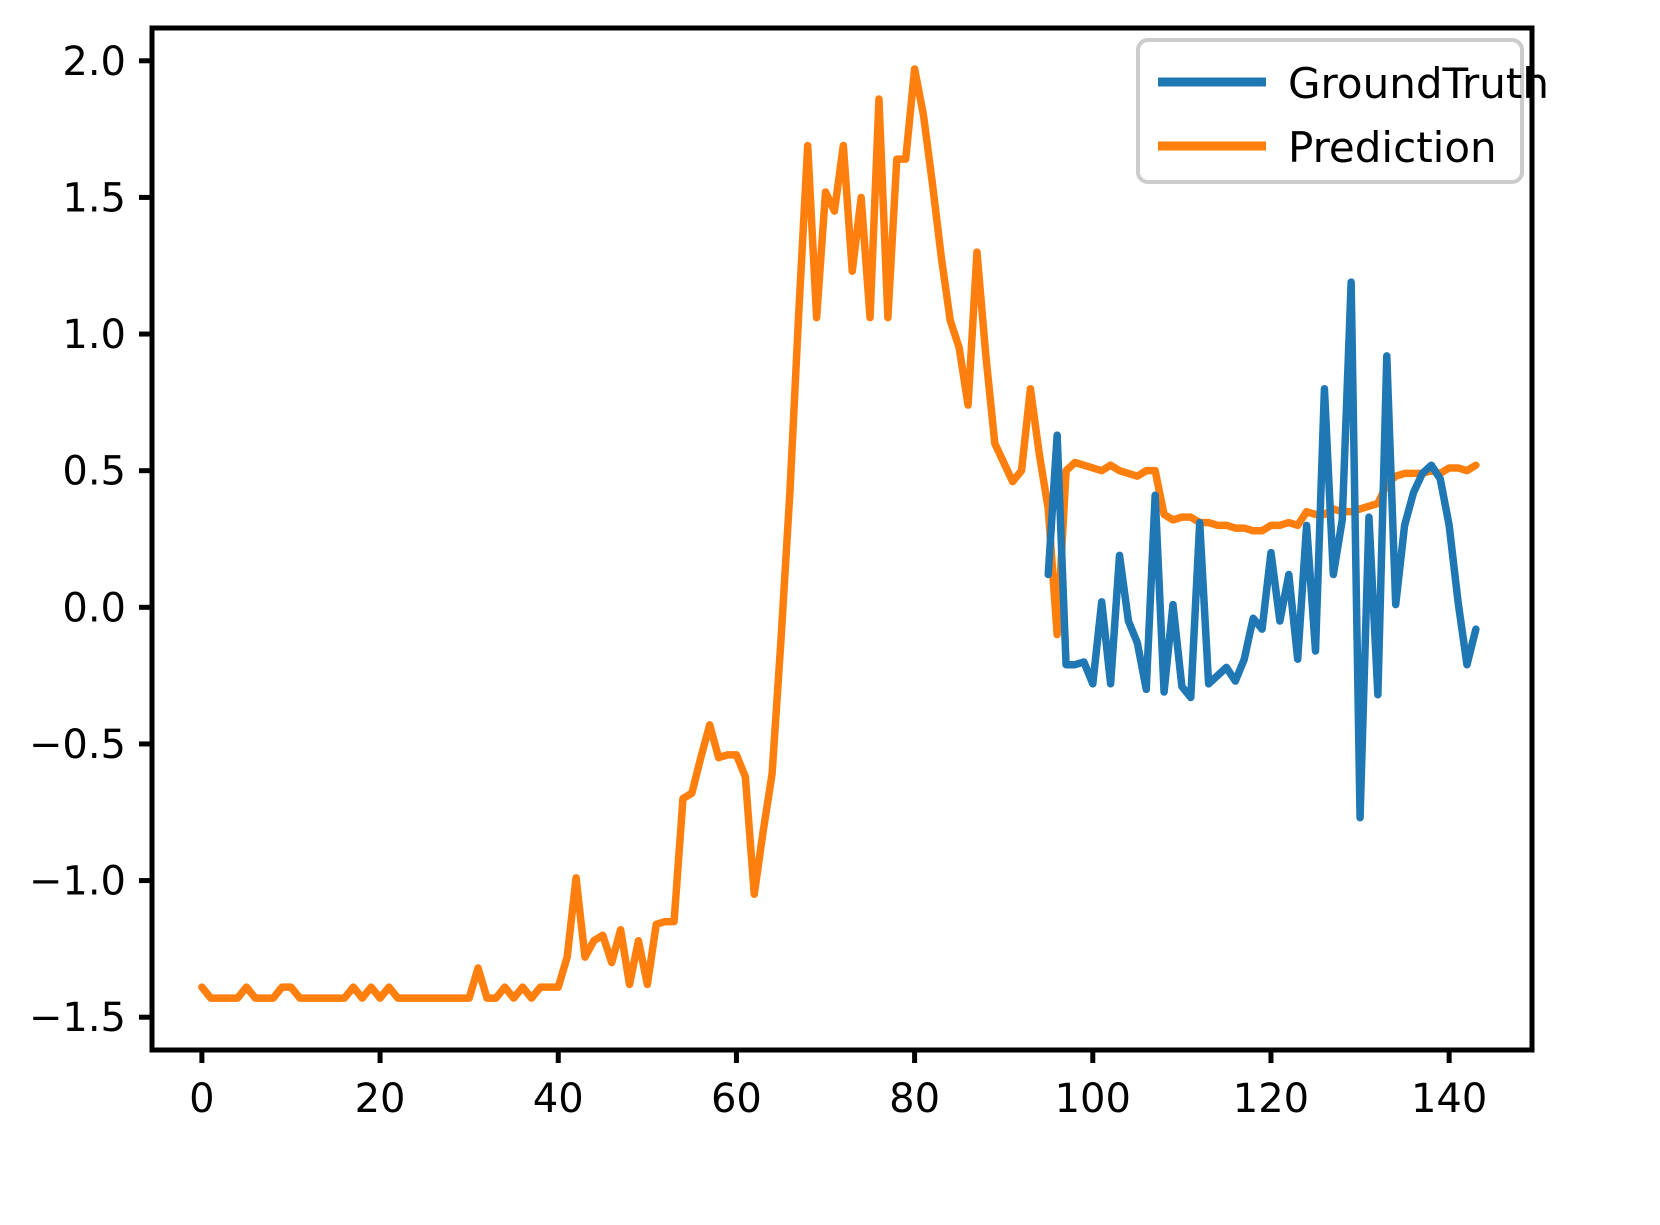 The height and width of the screenshot is (1225, 1660). What do you see at coordinates (1449, 1099) in the screenshot?
I see `x-tick-label: 140` at bounding box center [1449, 1099].